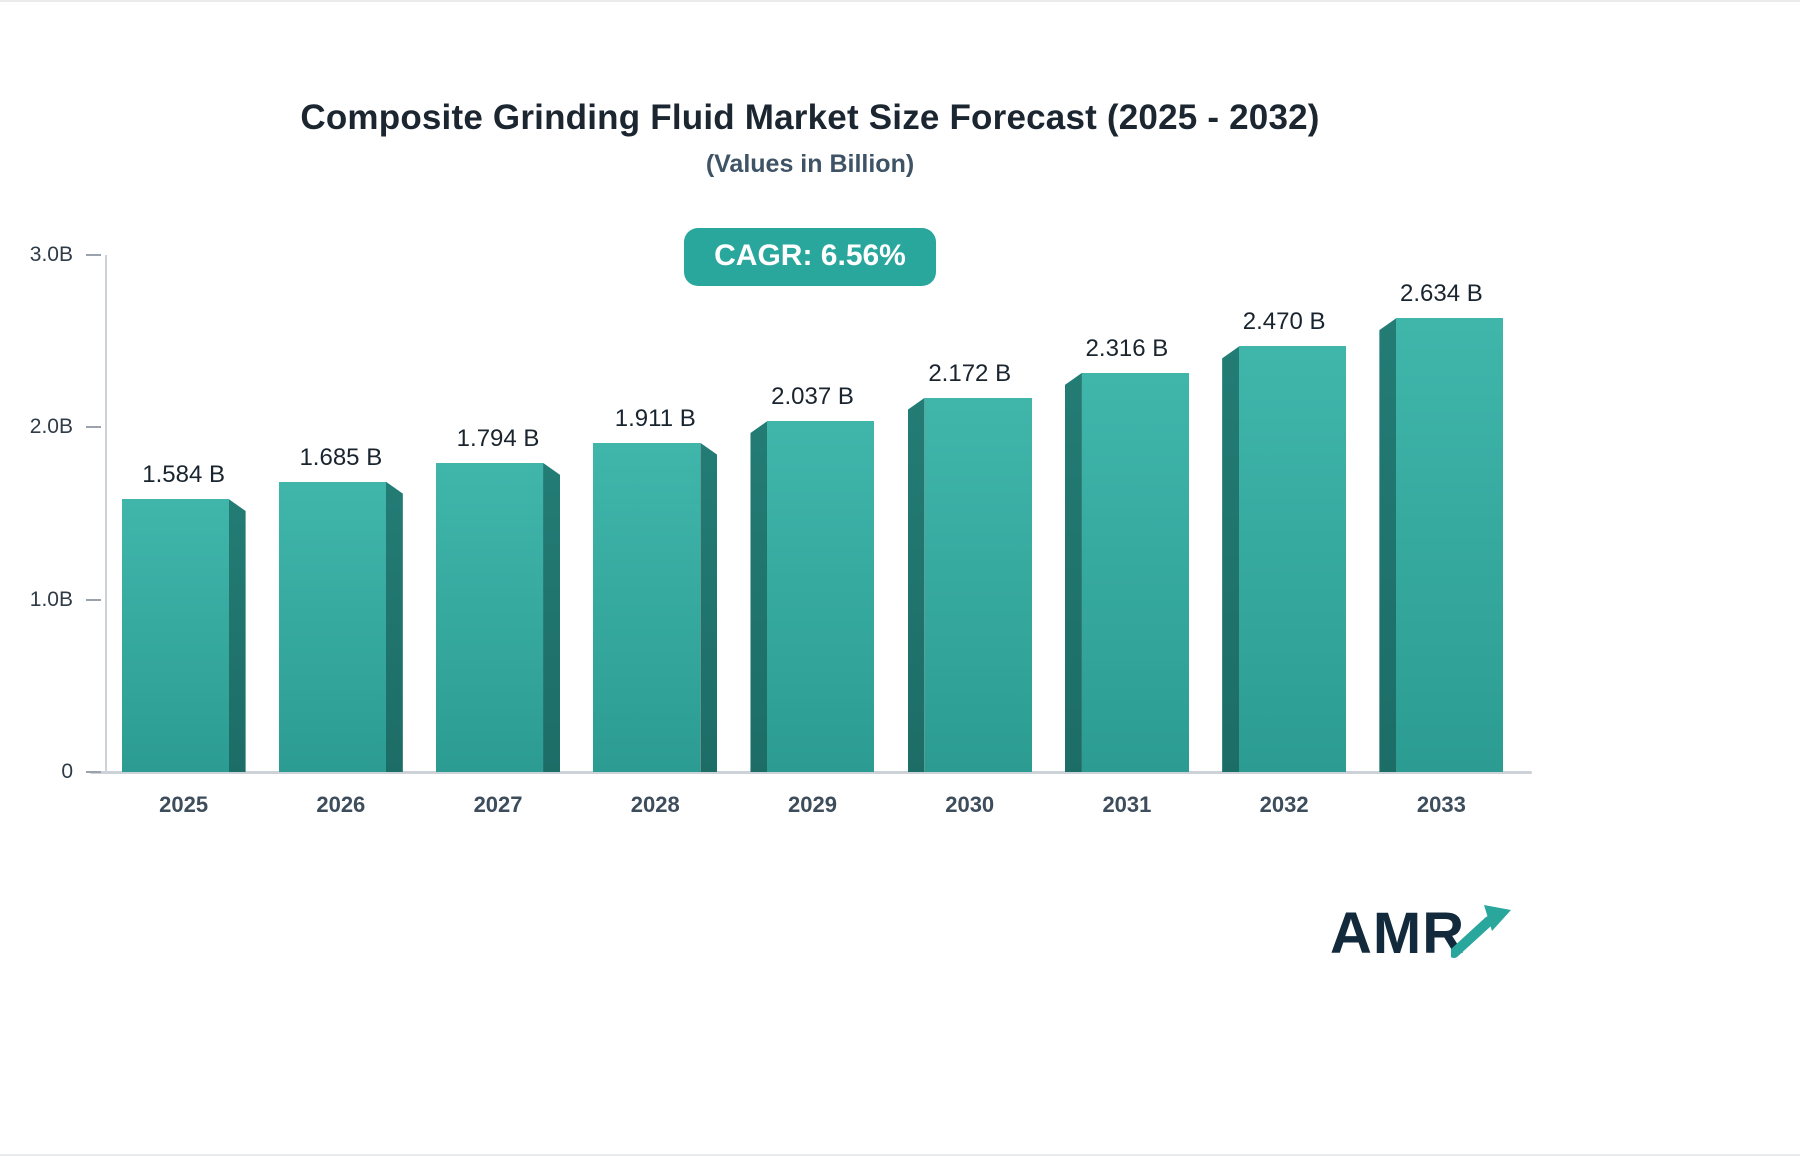  What do you see at coordinates (1441, 804) in the screenshot?
I see `x-tick-label: 2033` at bounding box center [1441, 804].